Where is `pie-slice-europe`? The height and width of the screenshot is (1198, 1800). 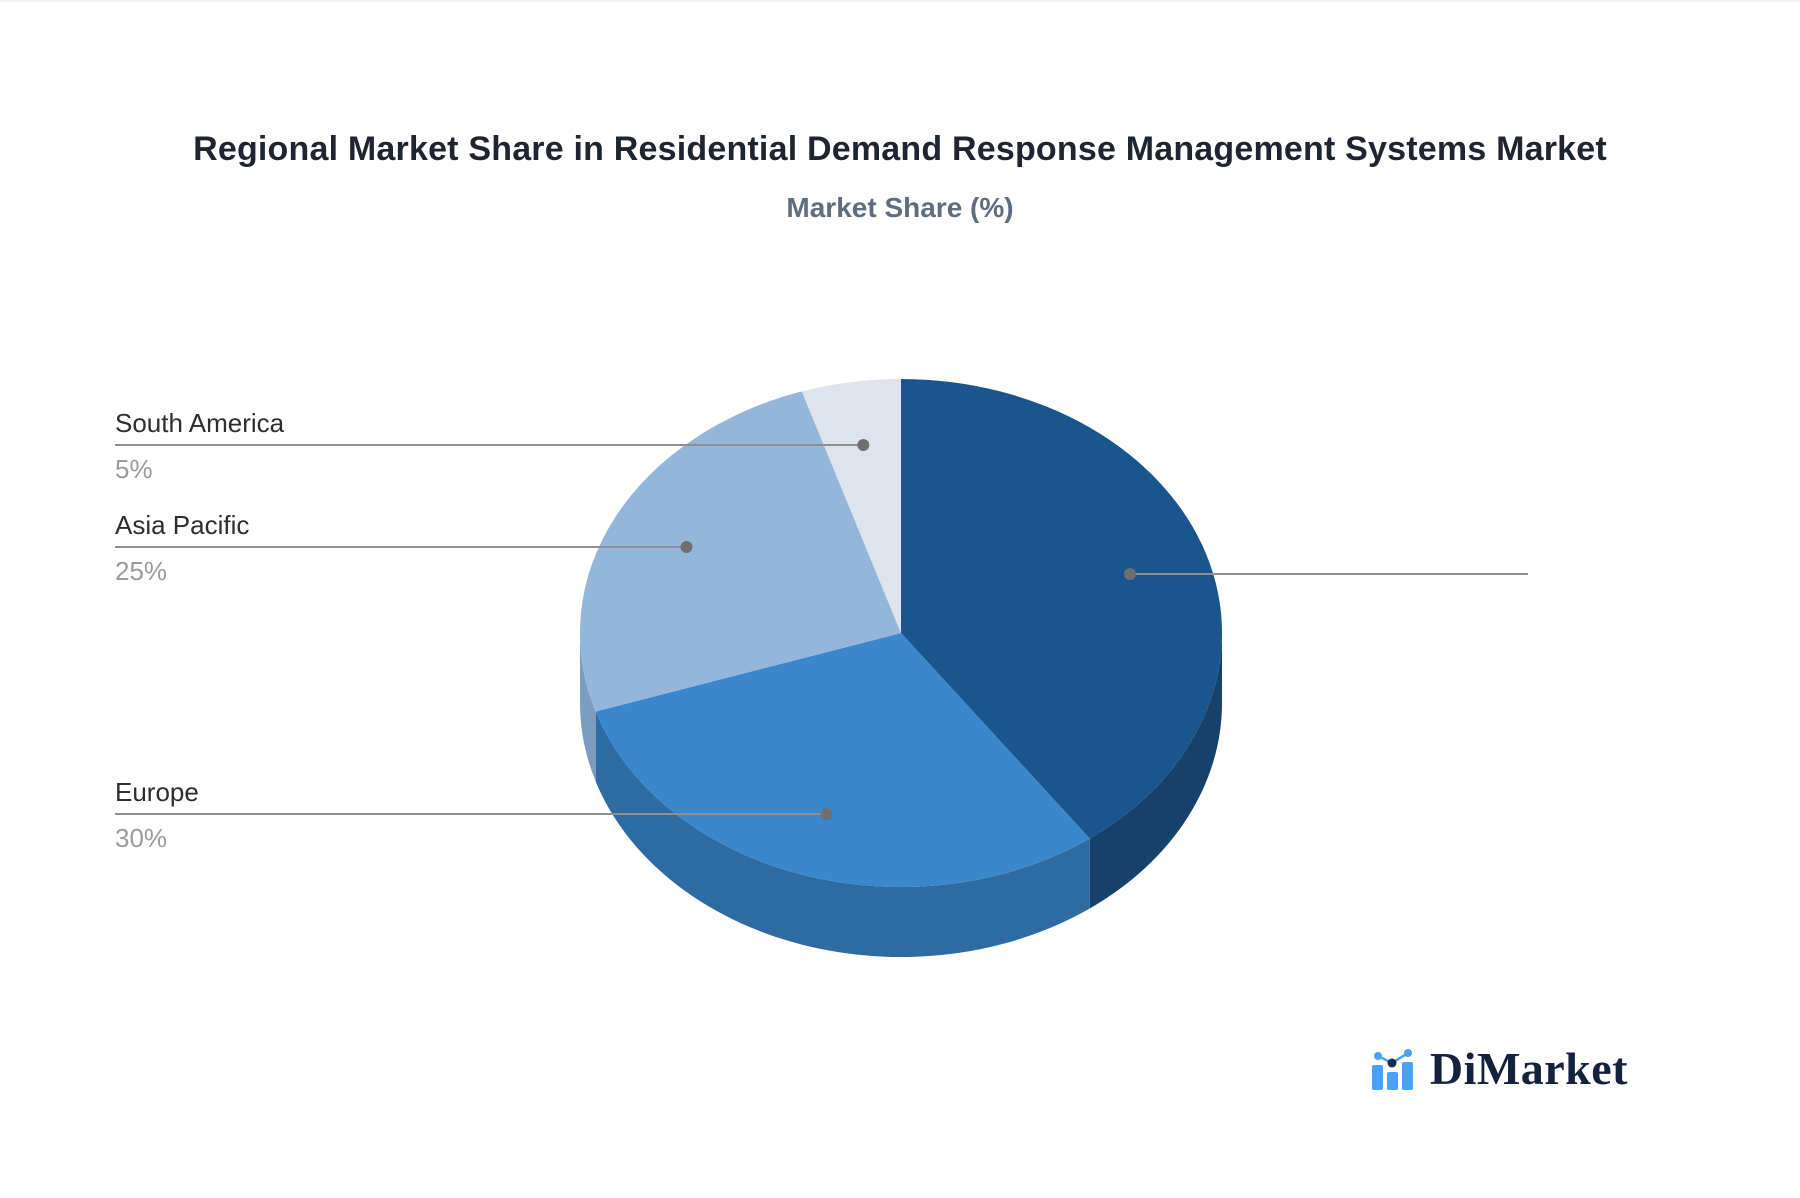 pie-slice-europe is located at coordinates (842, 760).